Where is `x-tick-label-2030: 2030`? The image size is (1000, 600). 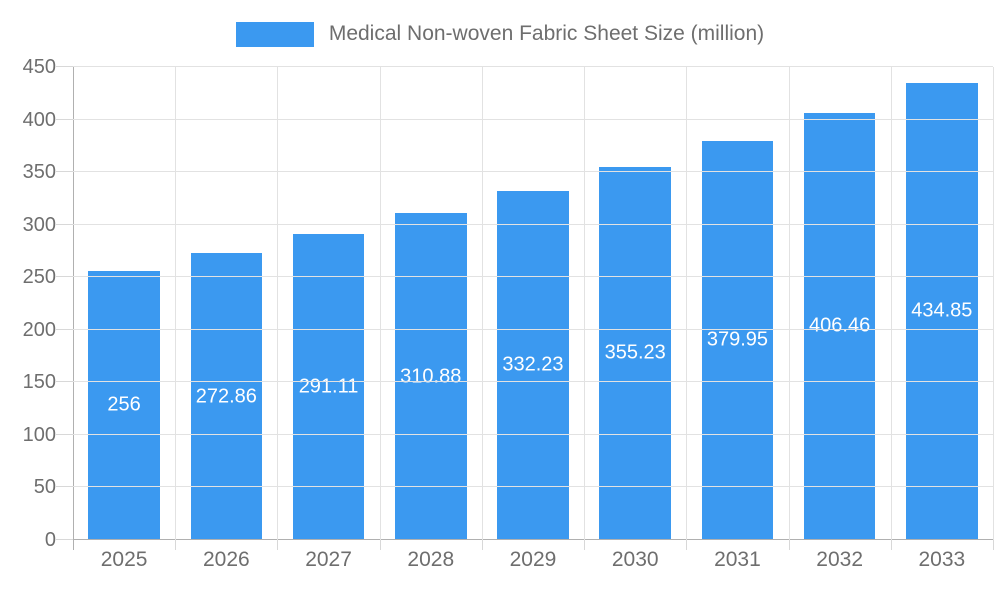 x-tick-label-2030: 2030 is located at coordinates (635, 559).